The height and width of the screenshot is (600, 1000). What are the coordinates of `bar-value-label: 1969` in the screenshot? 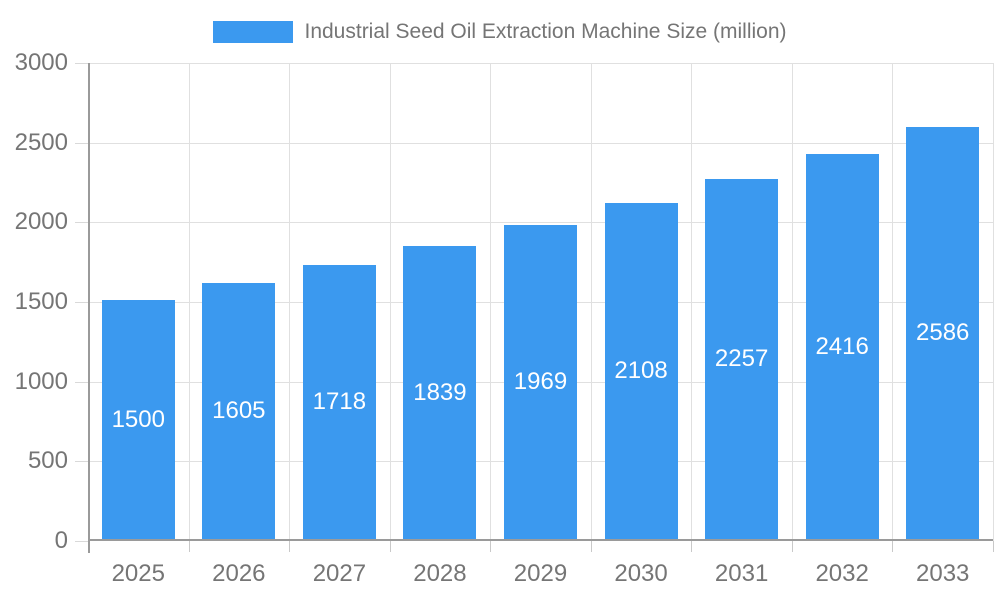 It's located at (540, 382).